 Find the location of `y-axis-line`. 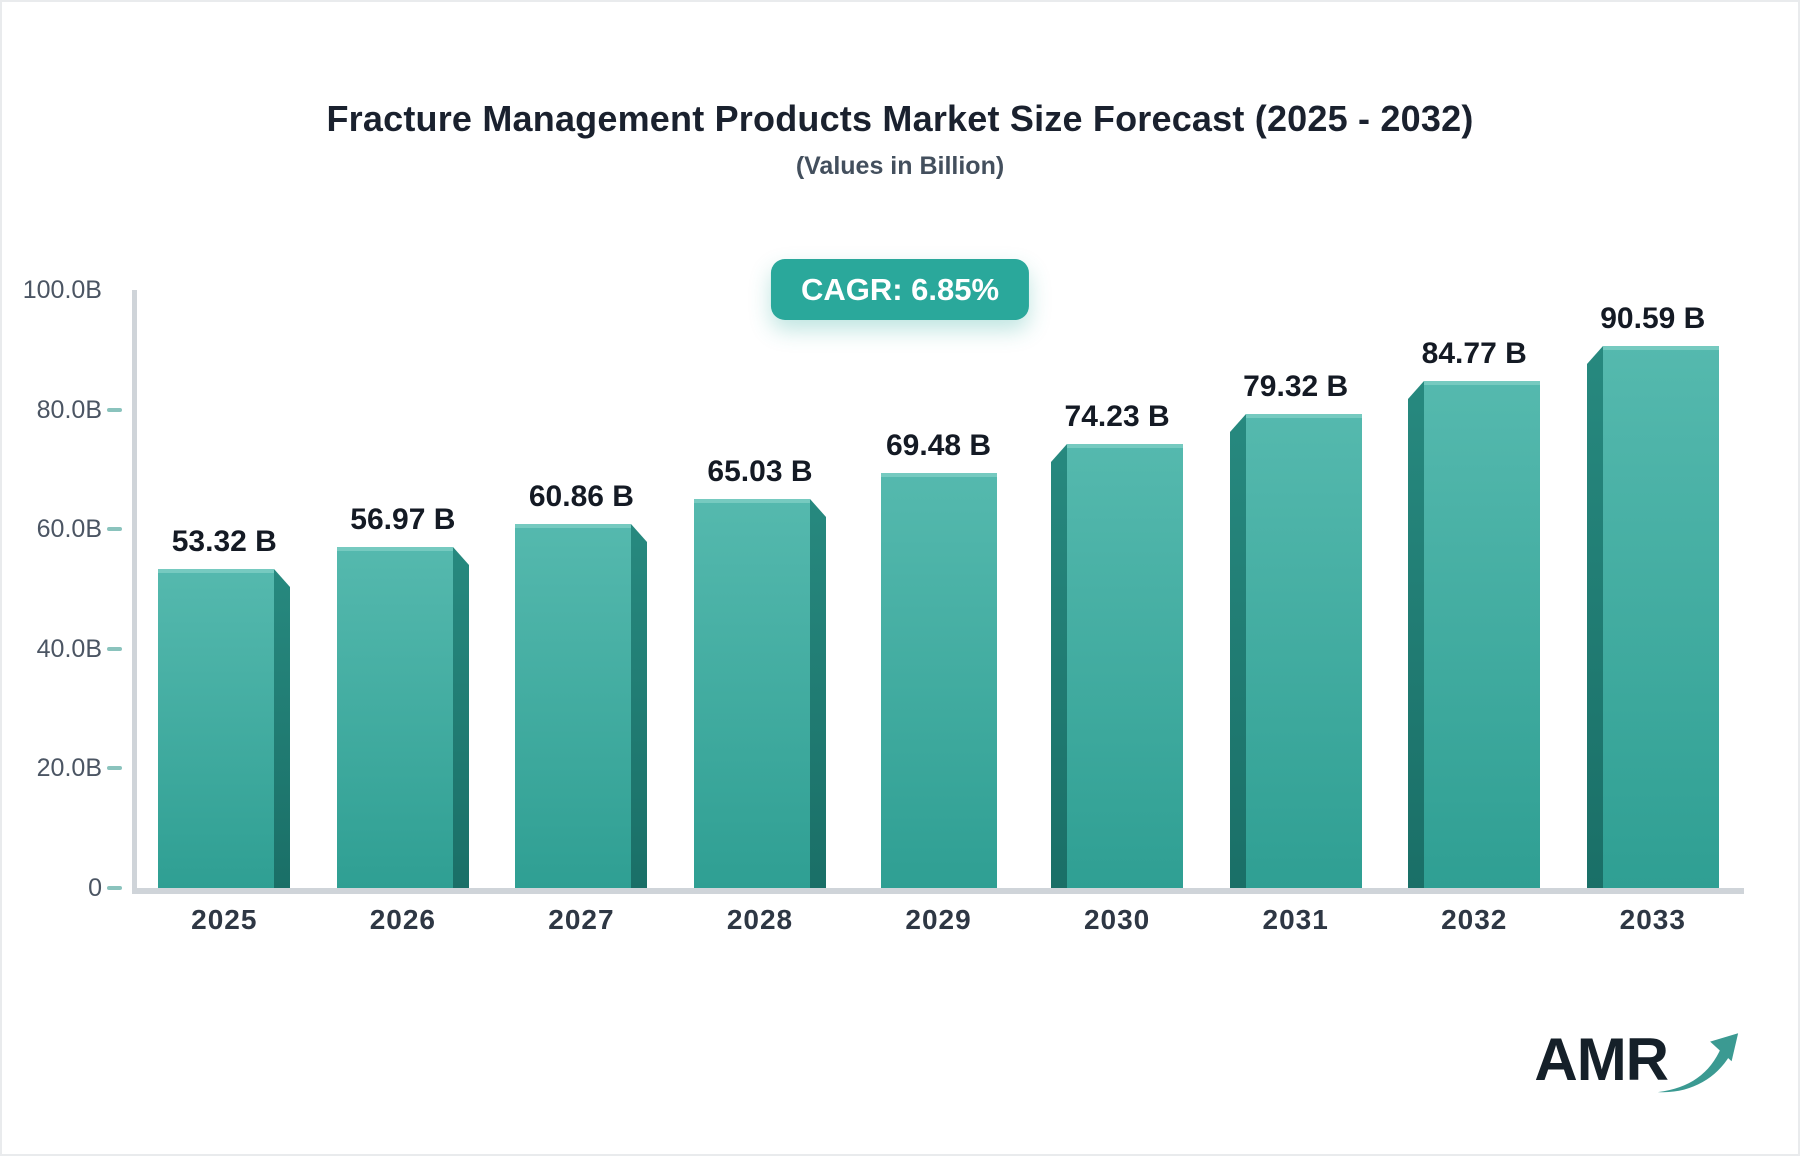

y-axis-line is located at coordinates (134, 592).